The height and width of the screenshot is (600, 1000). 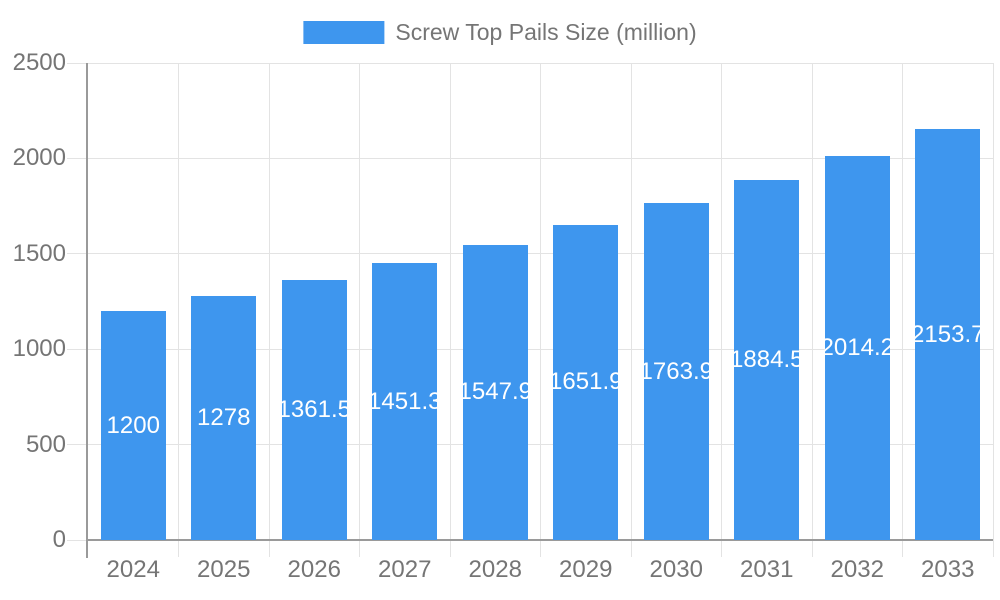 I want to click on y-axis-label: 2000, so click(x=39, y=158).